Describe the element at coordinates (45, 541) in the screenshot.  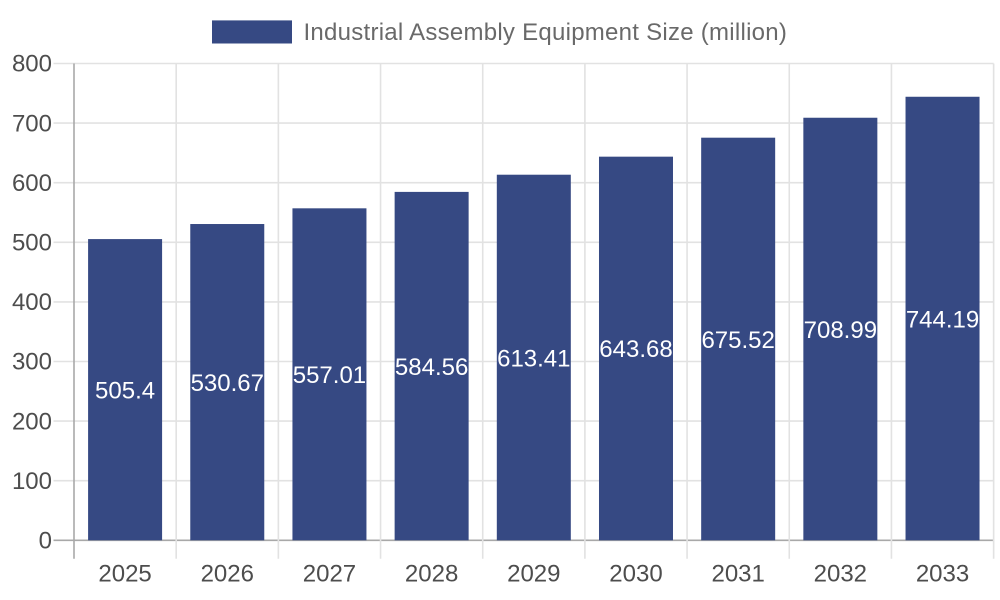
I see `svg-text: 0` at that location.